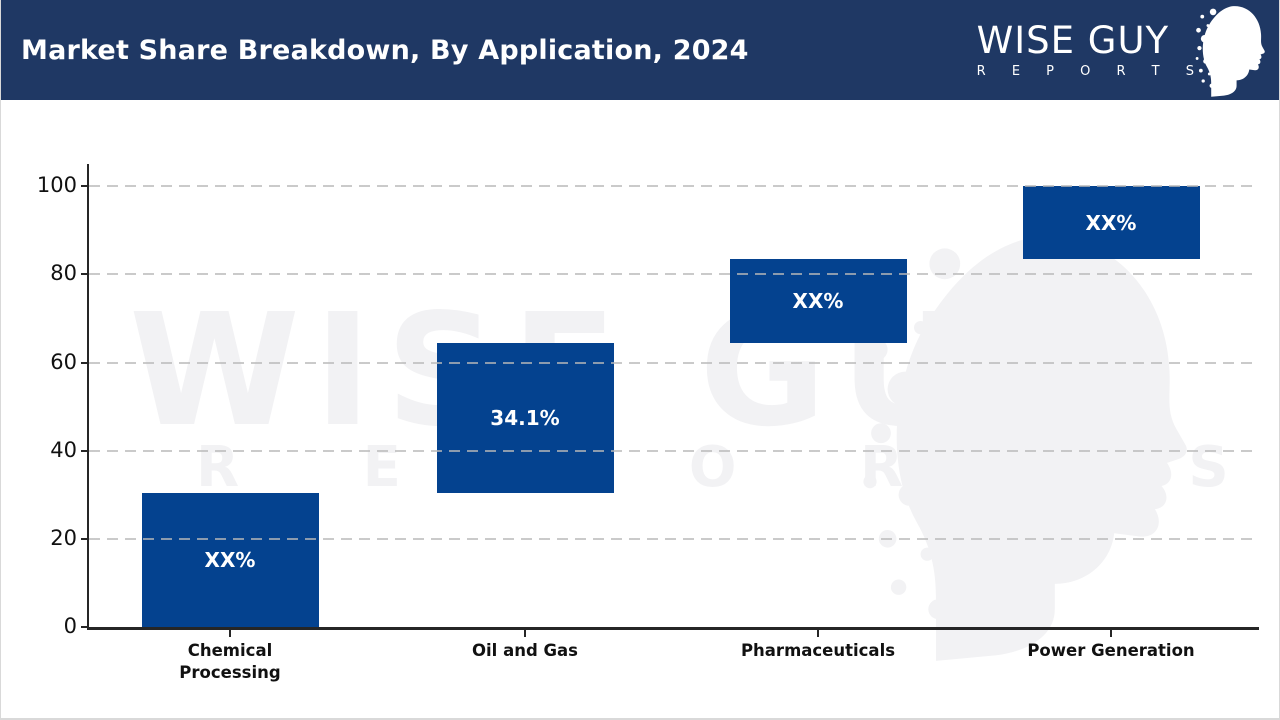 The image size is (1280, 720). What do you see at coordinates (1230, 50) in the screenshot?
I see `brand-face-icon` at bounding box center [1230, 50].